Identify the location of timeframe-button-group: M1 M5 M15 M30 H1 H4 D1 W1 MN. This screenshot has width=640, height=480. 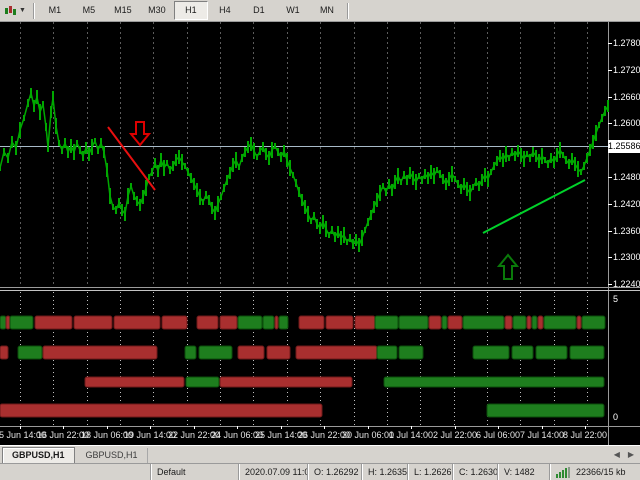
(191, 10).